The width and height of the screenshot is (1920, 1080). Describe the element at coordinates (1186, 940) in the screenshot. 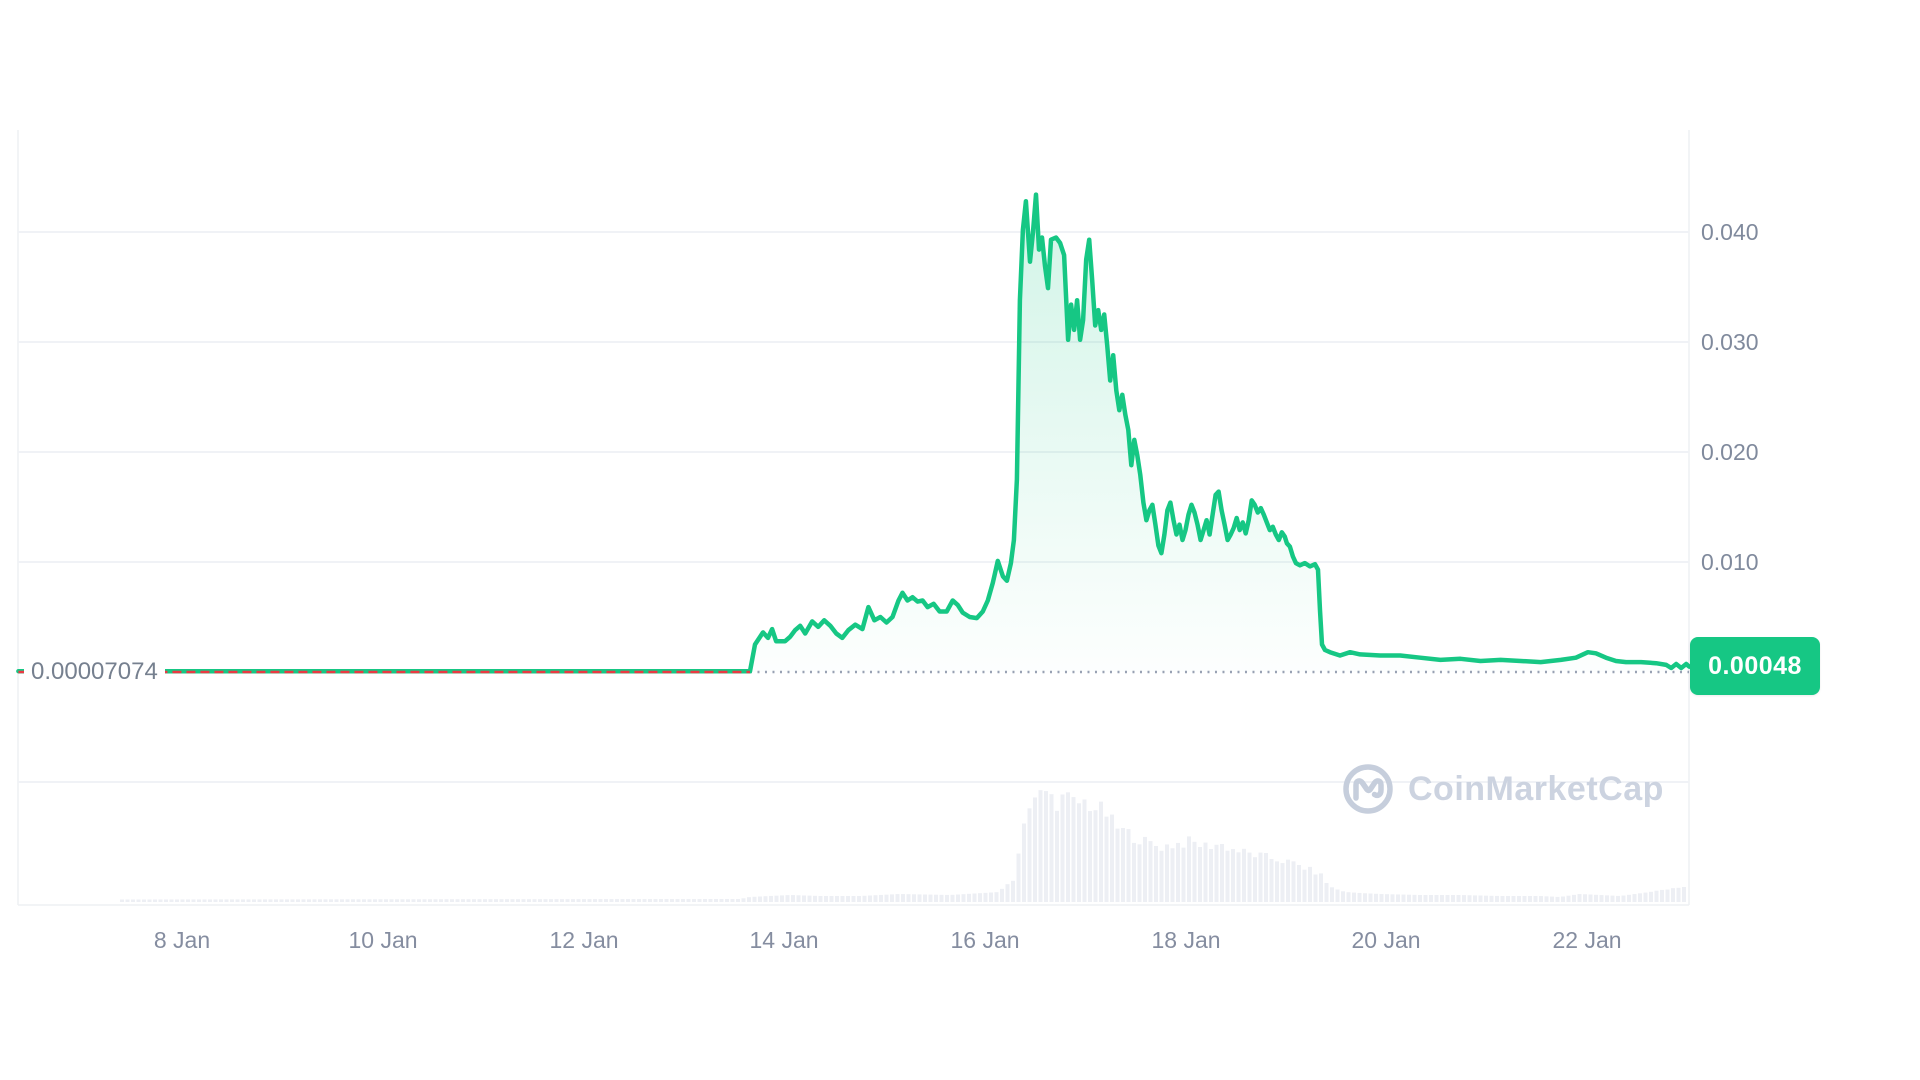

I see `x-axis-tick: 18 Jan` at that location.